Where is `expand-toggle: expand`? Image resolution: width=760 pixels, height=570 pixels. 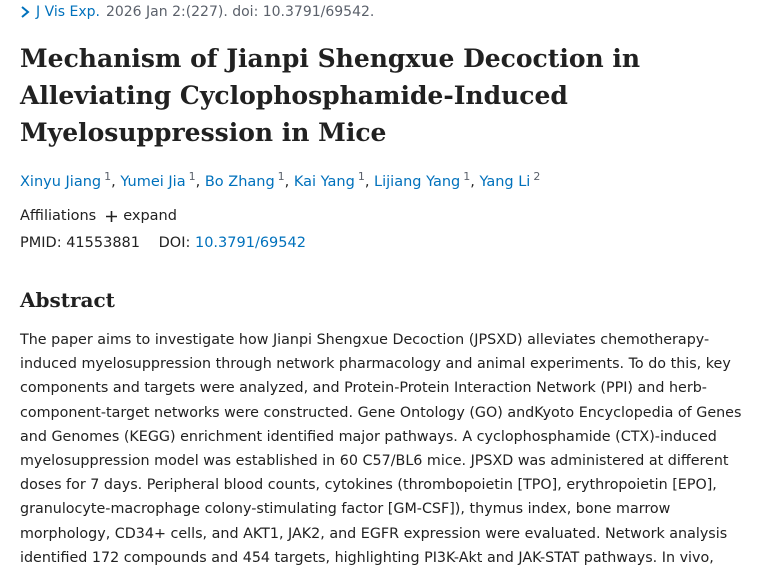 expand-toggle: expand is located at coordinates (141, 216).